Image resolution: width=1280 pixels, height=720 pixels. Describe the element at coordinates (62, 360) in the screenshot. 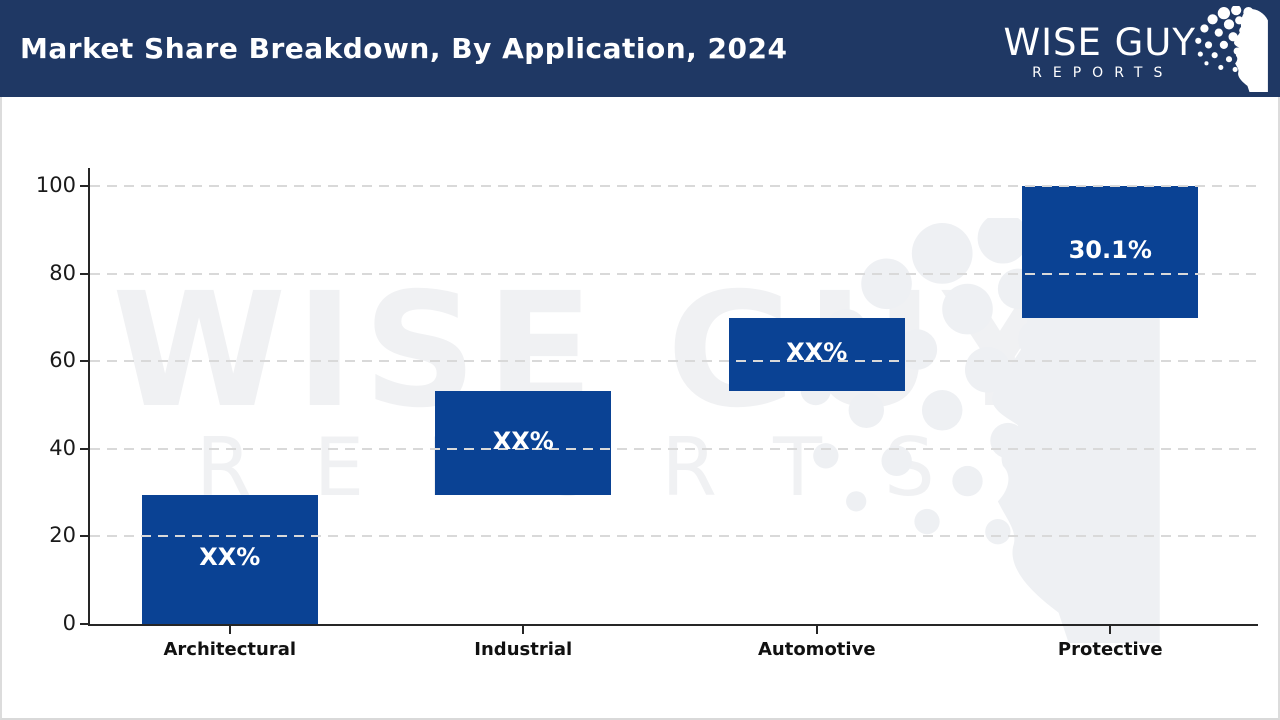

I see `y-tick-label-60: 60` at that location.